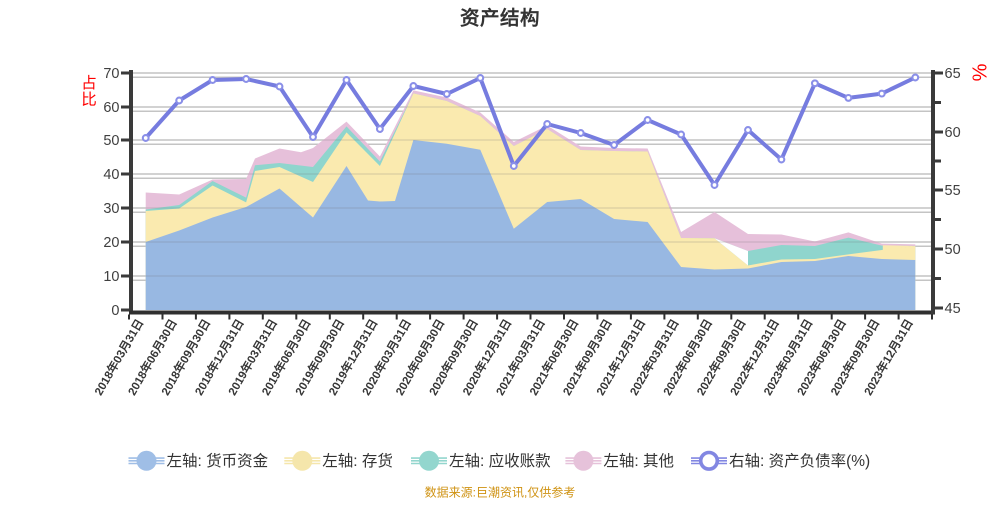 This screenshot has width=1000, height=505. What do you see at coordinates (89, 100) in the screenshot?
I see `svg-text: 比` at bounding box center [89, 100].